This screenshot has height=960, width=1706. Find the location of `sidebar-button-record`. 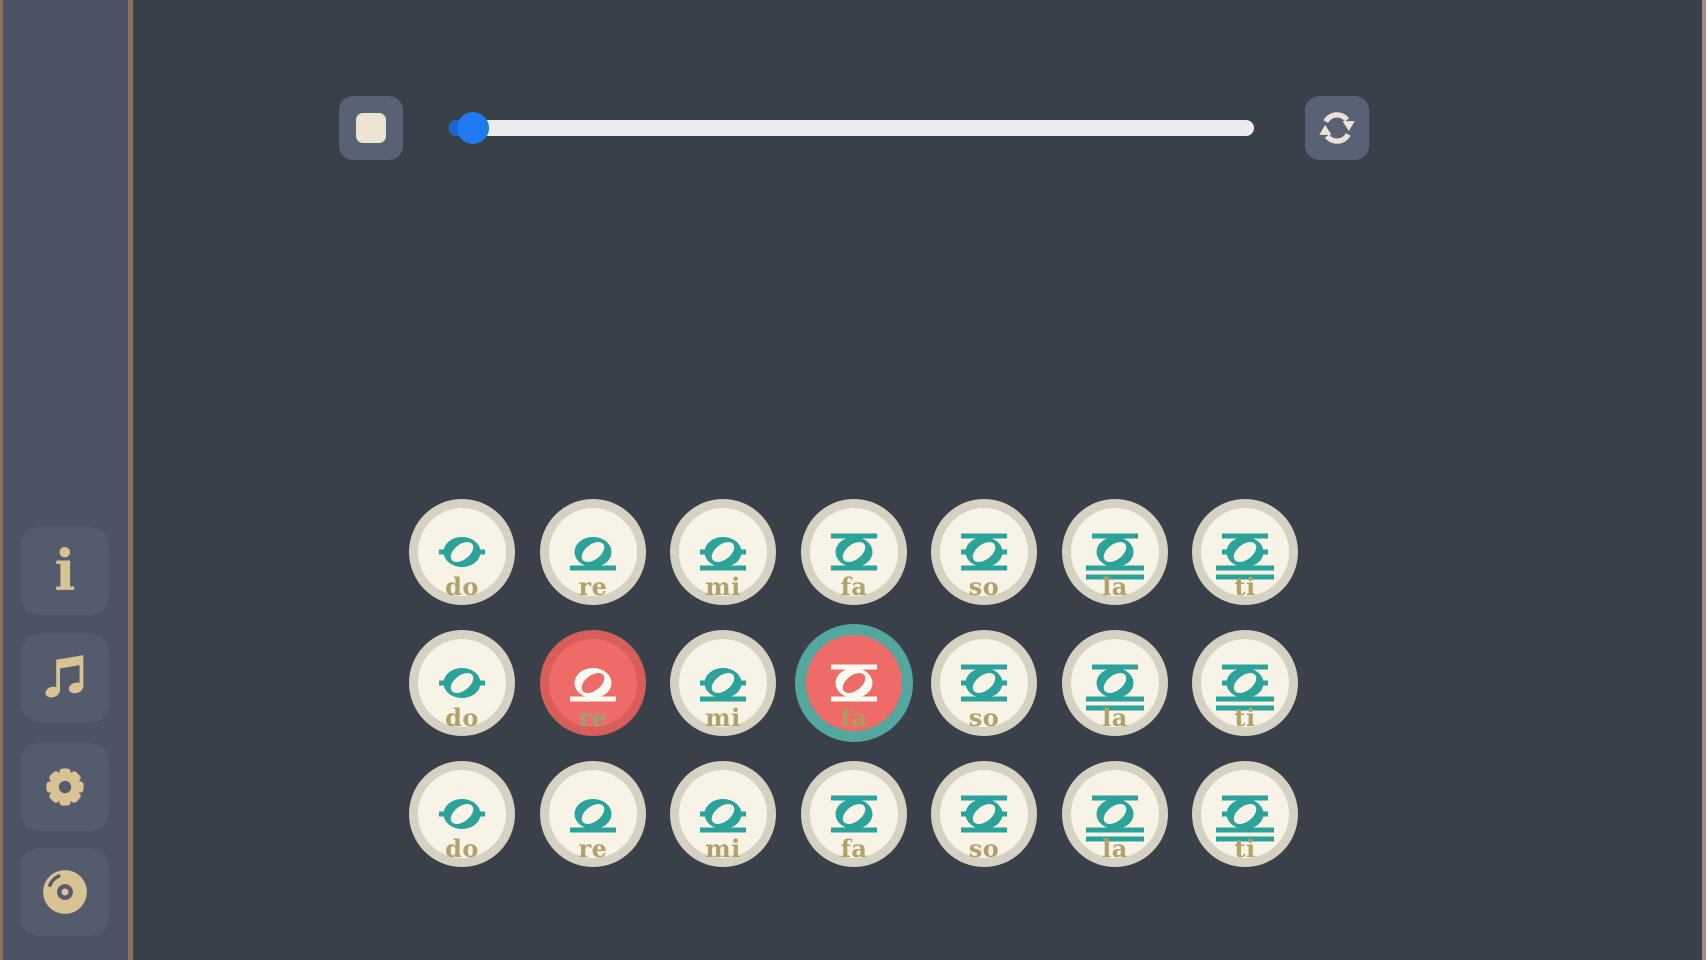

sidebar-button-record is located at coordinates (65, 892).